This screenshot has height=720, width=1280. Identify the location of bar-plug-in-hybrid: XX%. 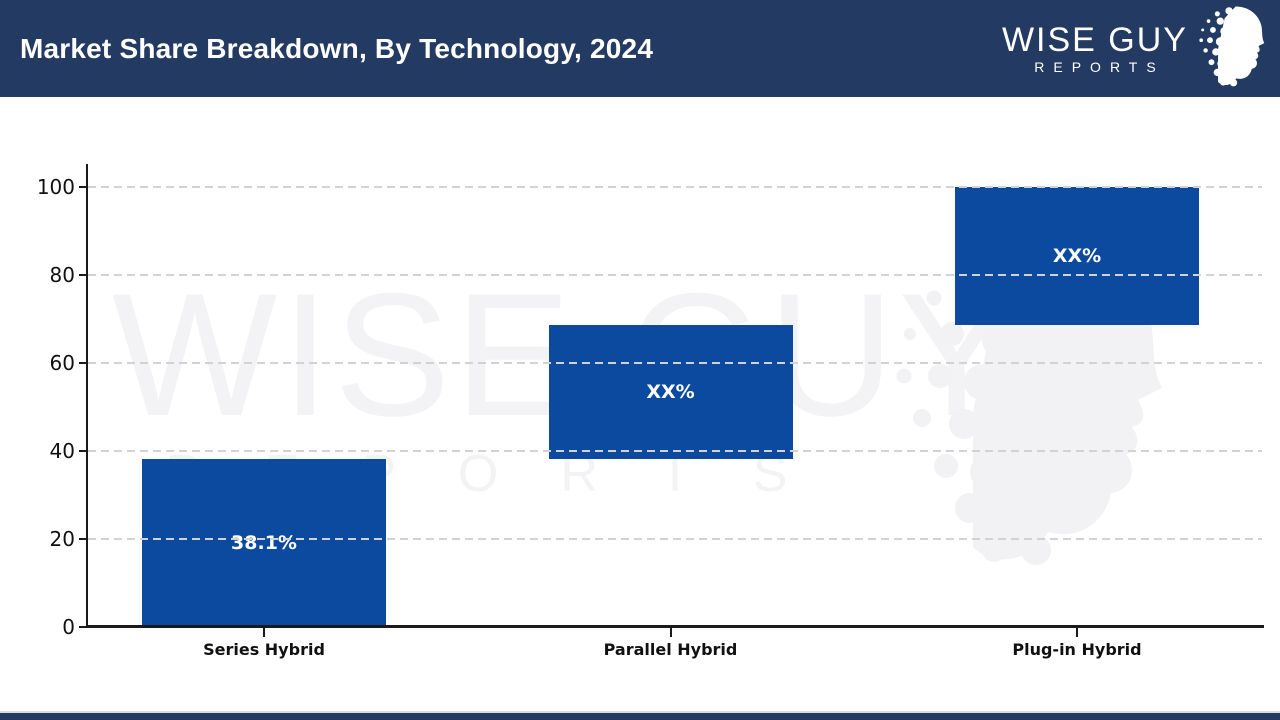
(1077, 256).